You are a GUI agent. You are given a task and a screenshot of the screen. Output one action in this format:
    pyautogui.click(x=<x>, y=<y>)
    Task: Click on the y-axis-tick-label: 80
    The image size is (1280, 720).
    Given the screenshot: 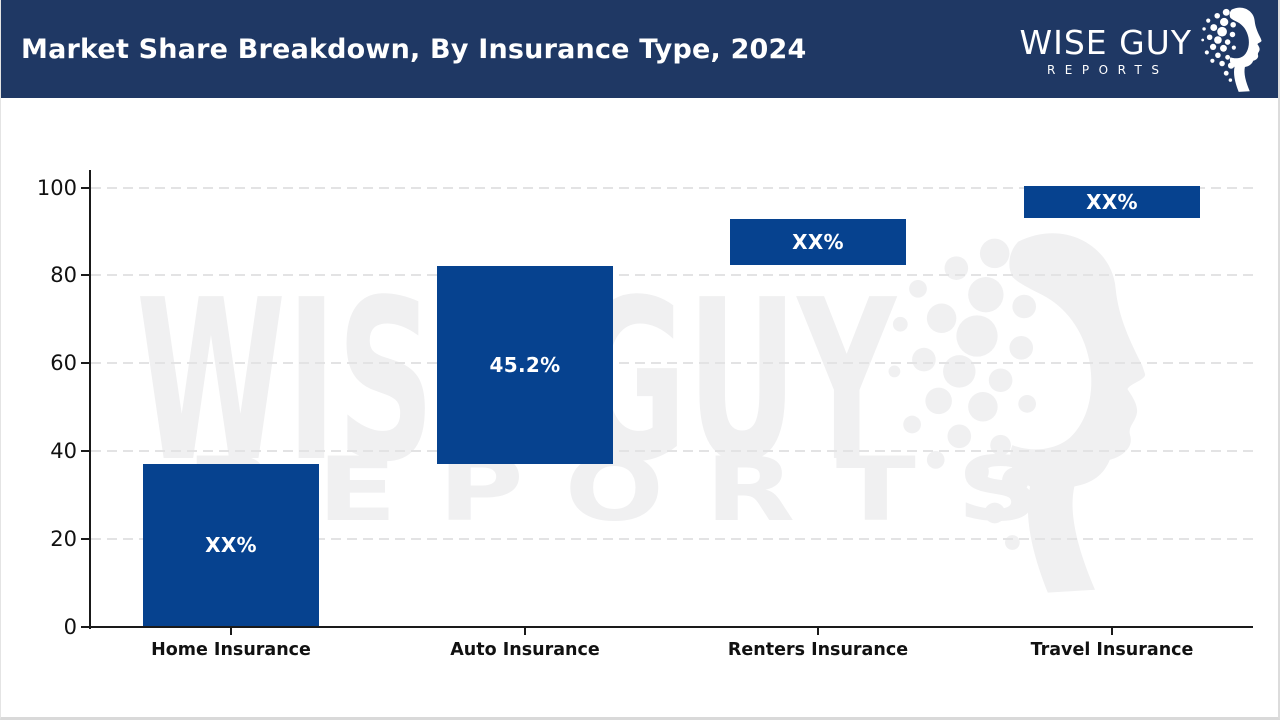 What is the action you would take?
    pyautogui.click(x=63, y=275)
    